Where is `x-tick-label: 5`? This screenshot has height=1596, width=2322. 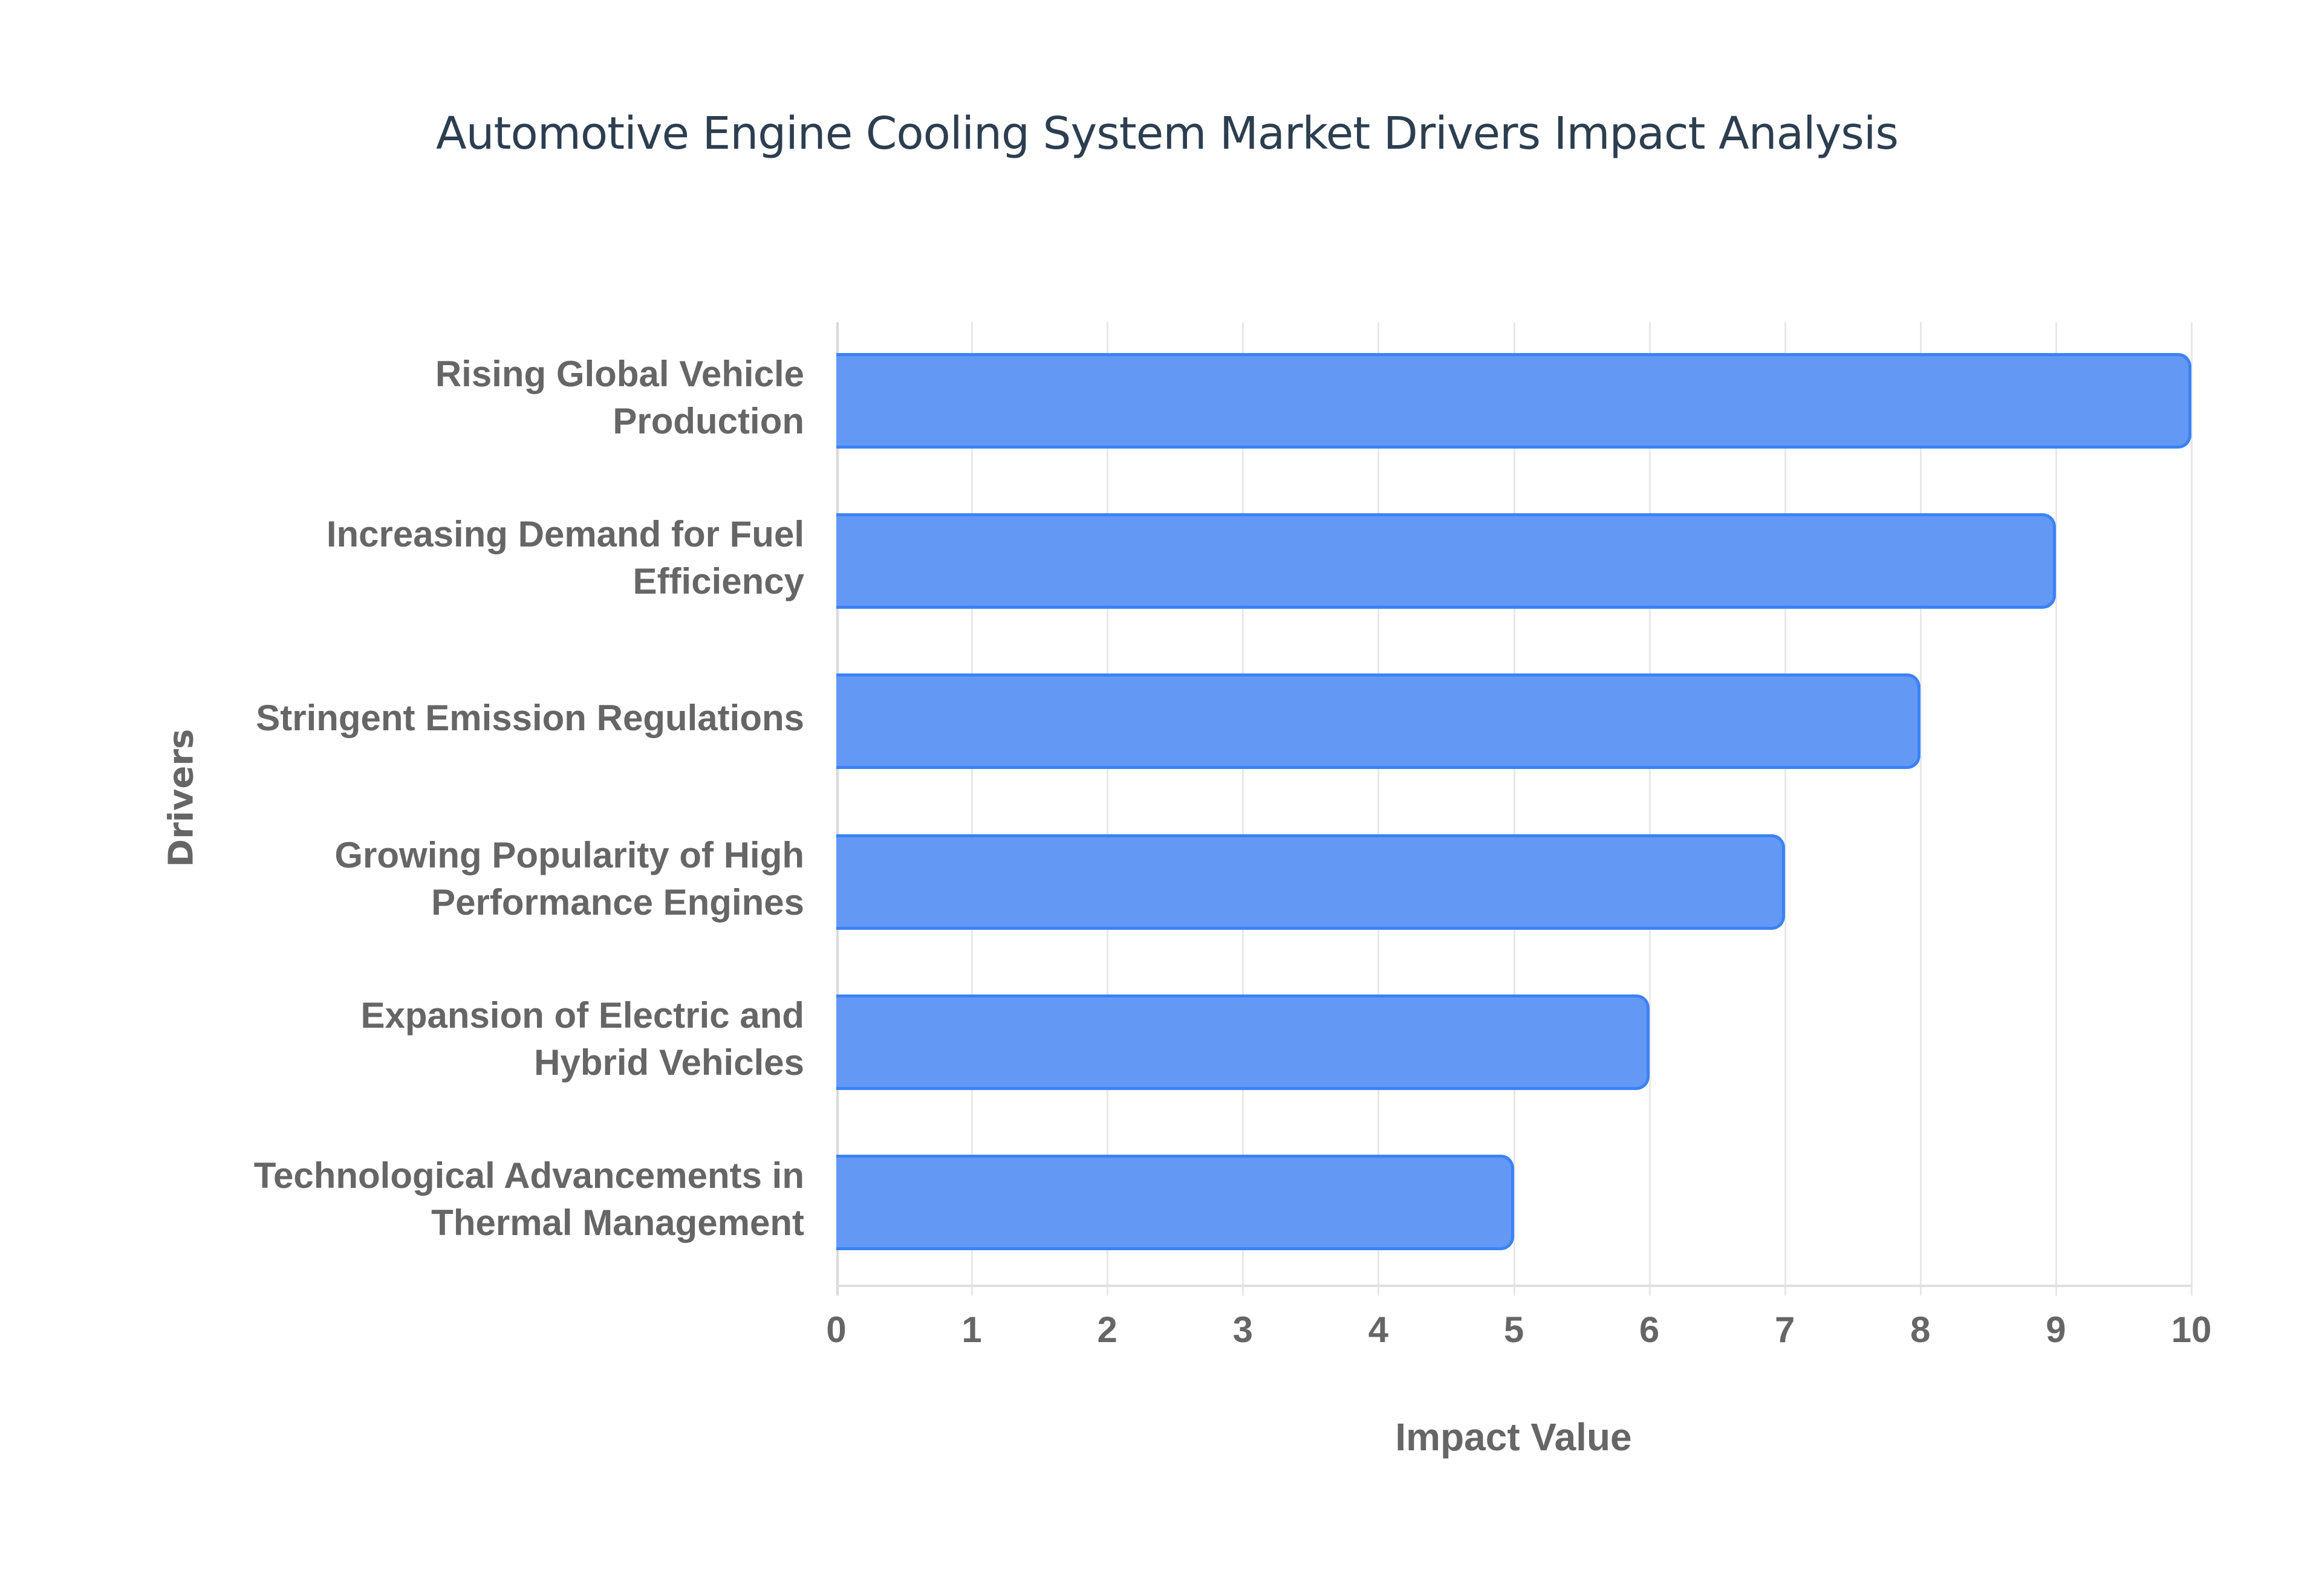 x-tick-label: 5 is located at coordinates (1513, 1329).